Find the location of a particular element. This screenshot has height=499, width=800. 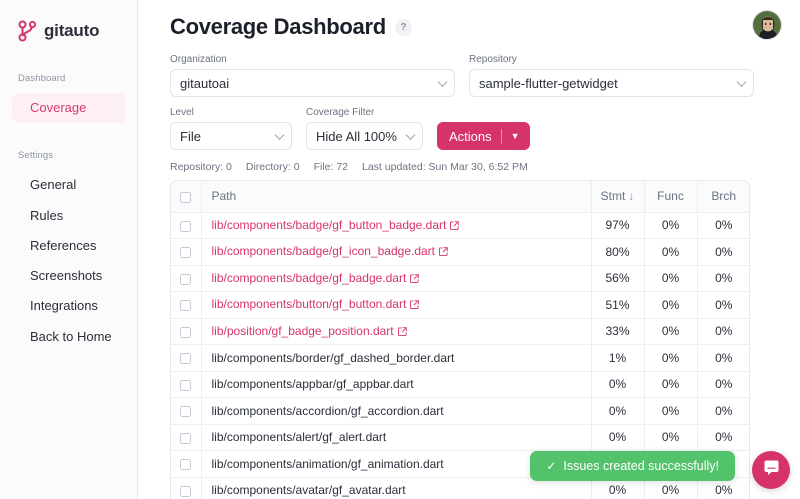

organization-value: gitautoai is located at coordinates (205, 83).